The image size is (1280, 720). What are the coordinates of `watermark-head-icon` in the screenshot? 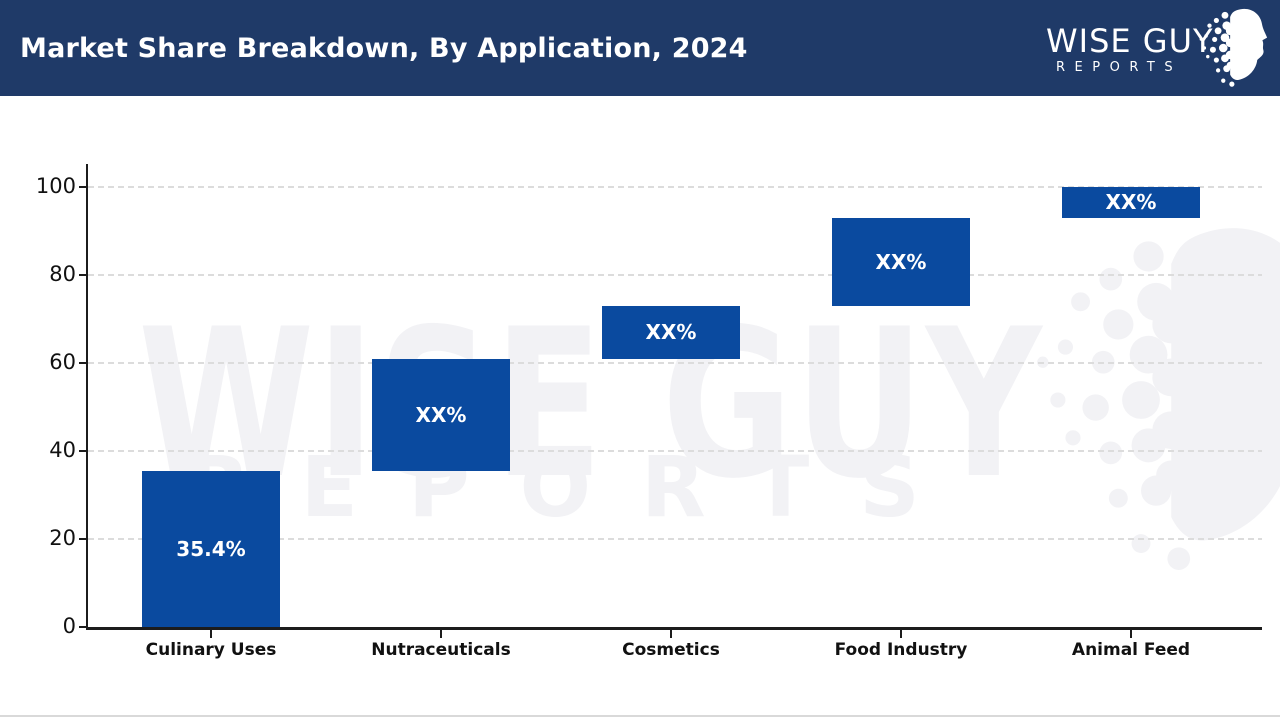 It's located at (1158, 399).